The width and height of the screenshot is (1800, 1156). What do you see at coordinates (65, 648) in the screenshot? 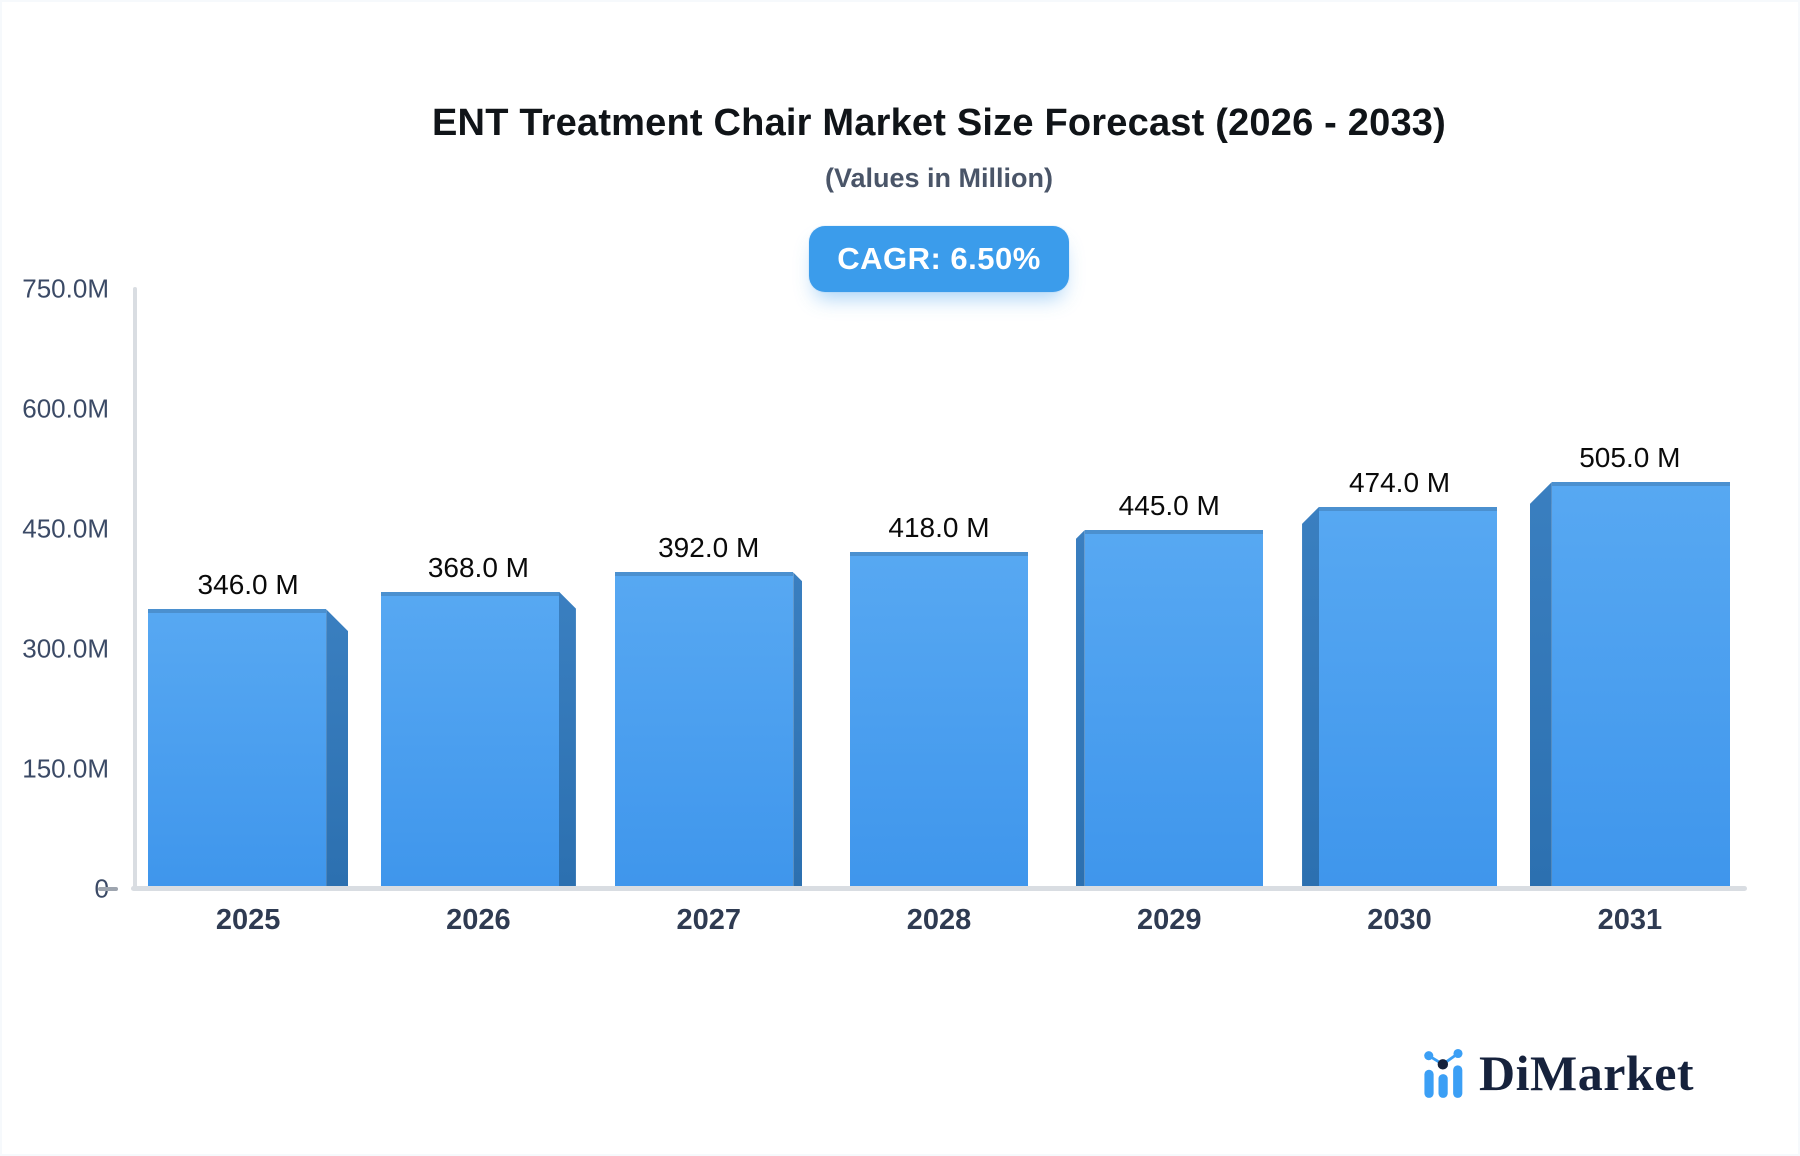
I see `y-tick-label: 300.0M` at bounding box center [65, 648].